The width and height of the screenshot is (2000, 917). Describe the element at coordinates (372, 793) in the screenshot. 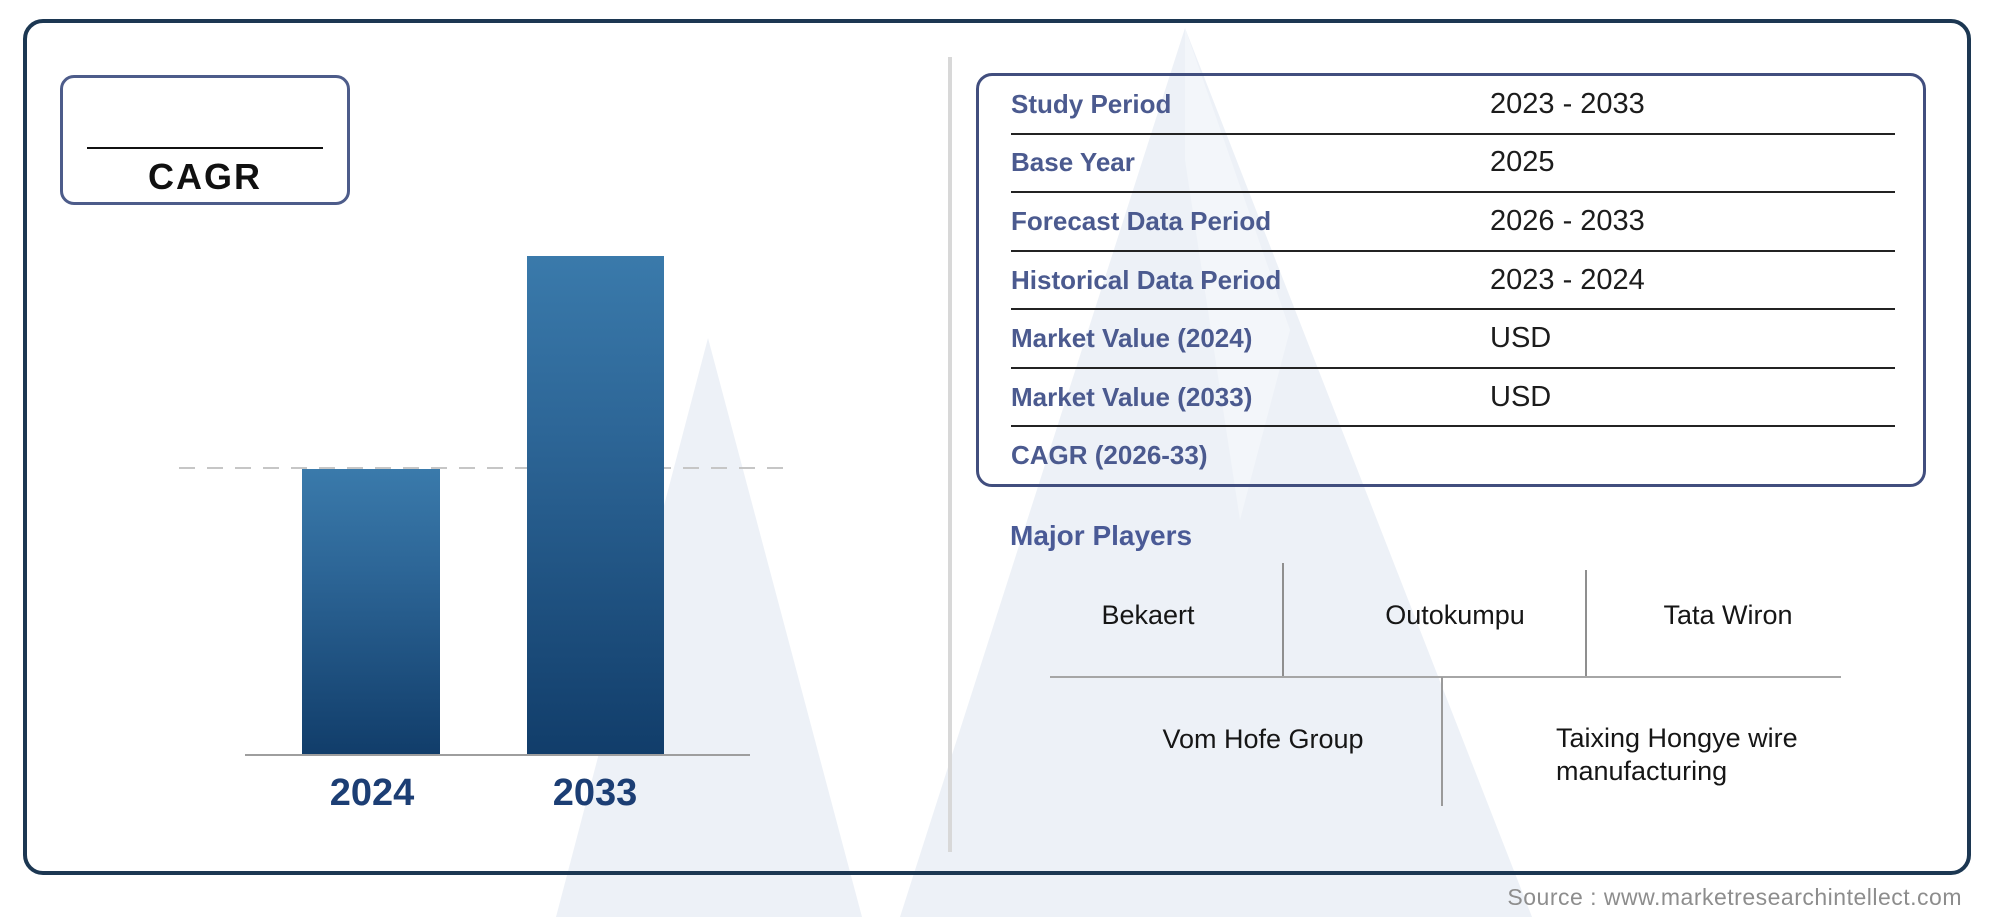

I see `x-tick-2024: 2024` at that location.